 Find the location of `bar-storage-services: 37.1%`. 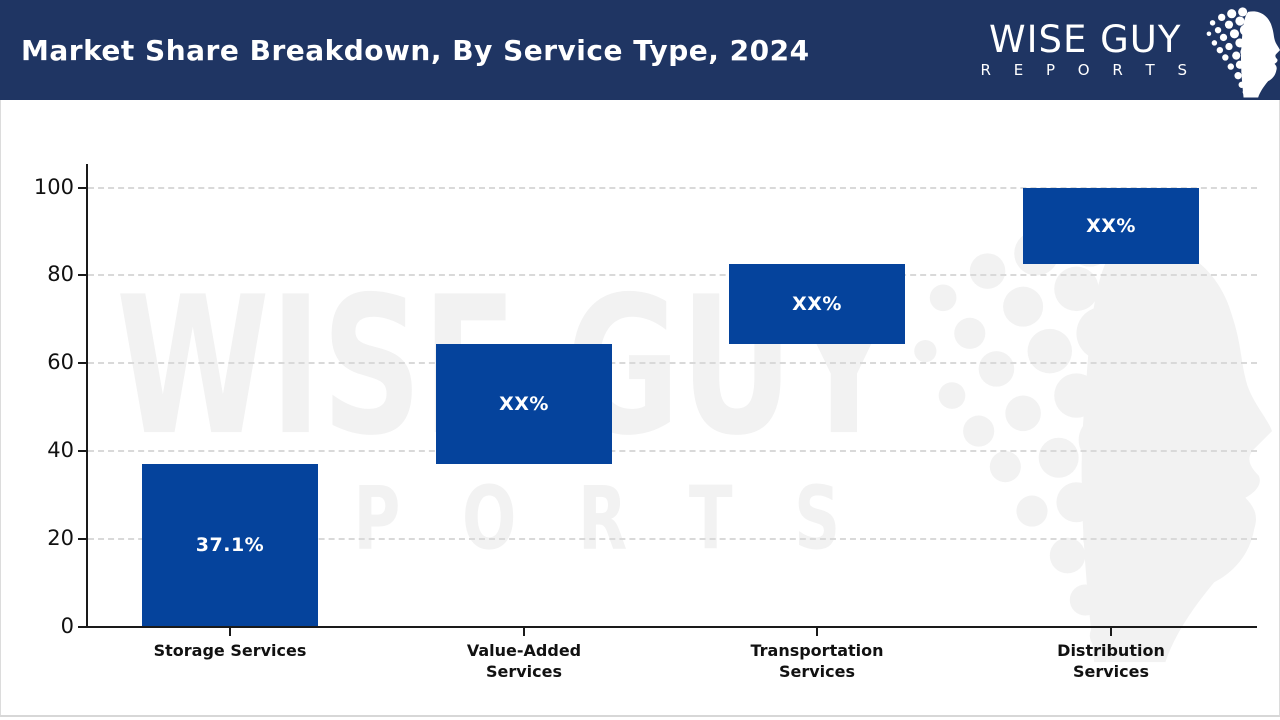

bar-storage-services: 37.1% is located at coordinates (230, 545).